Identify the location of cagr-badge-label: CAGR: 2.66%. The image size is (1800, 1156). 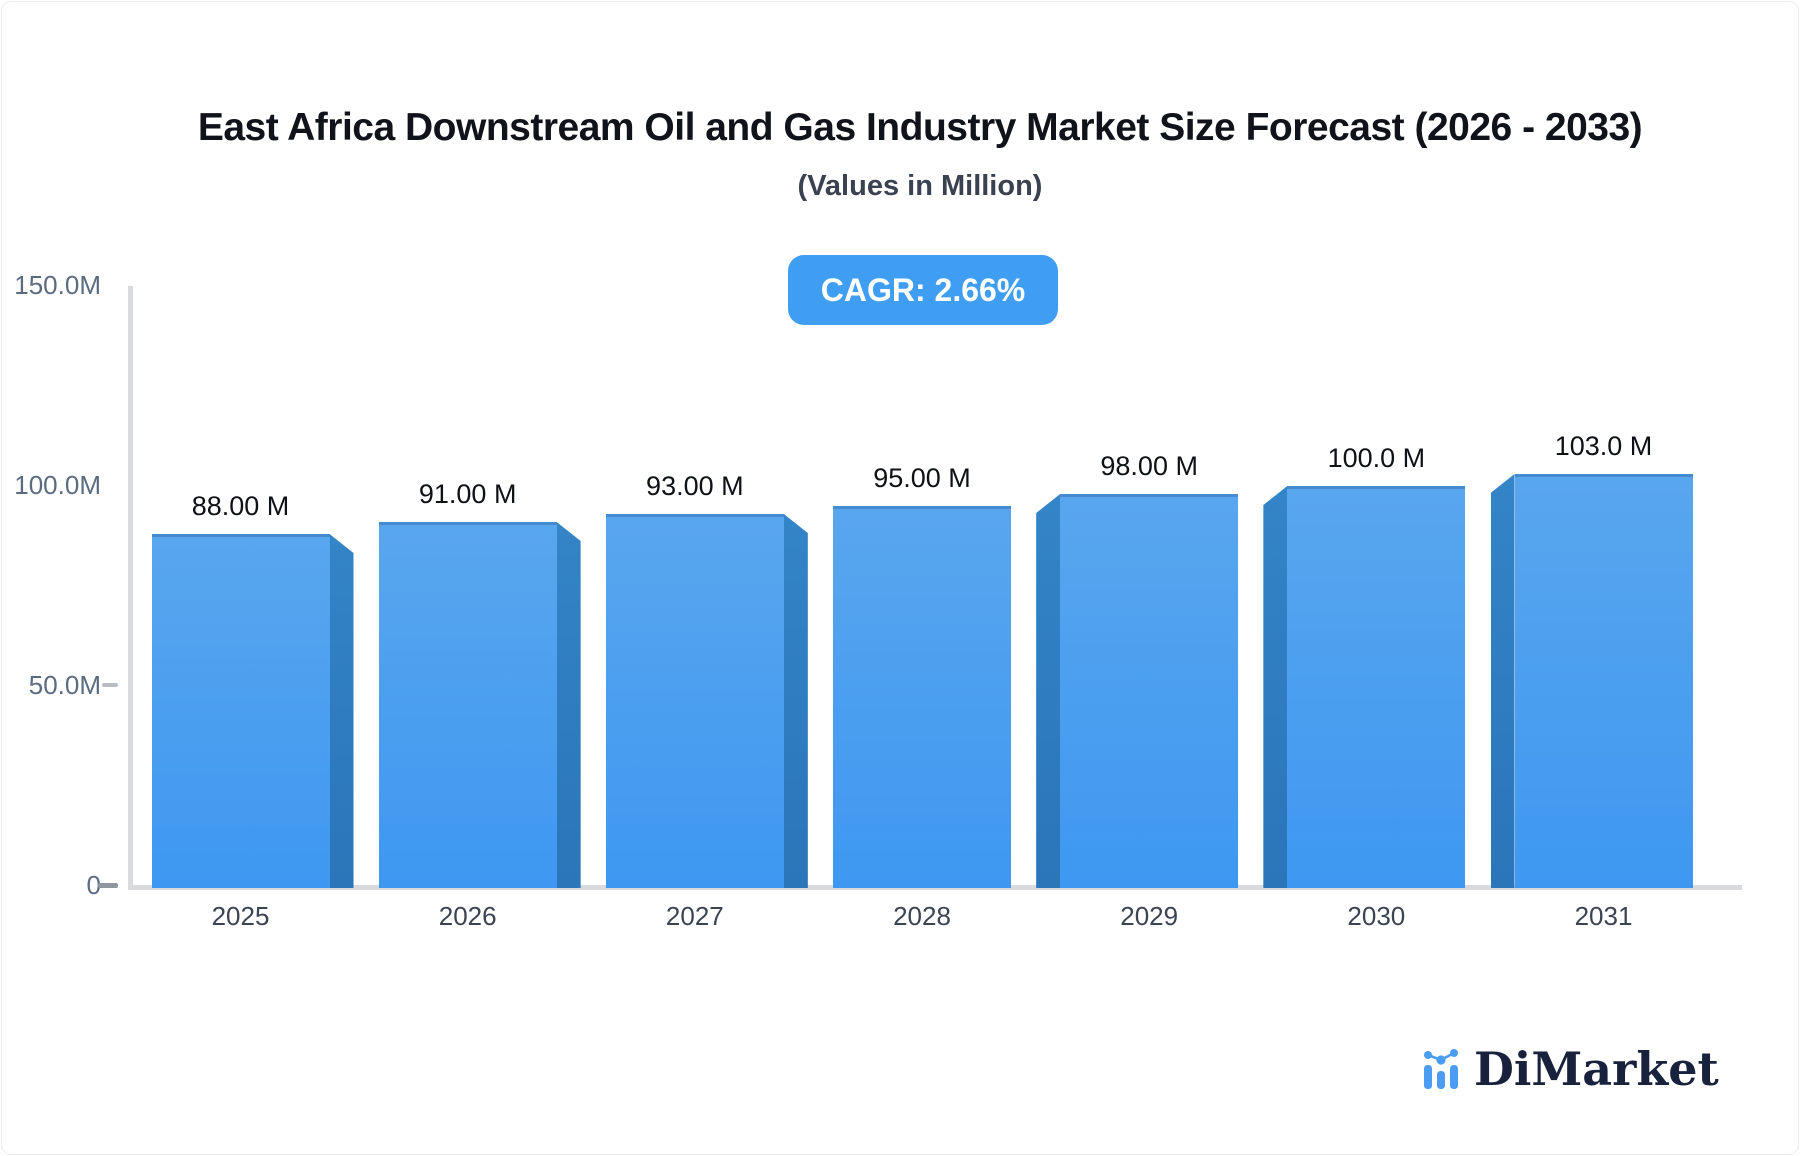
(923, 289).